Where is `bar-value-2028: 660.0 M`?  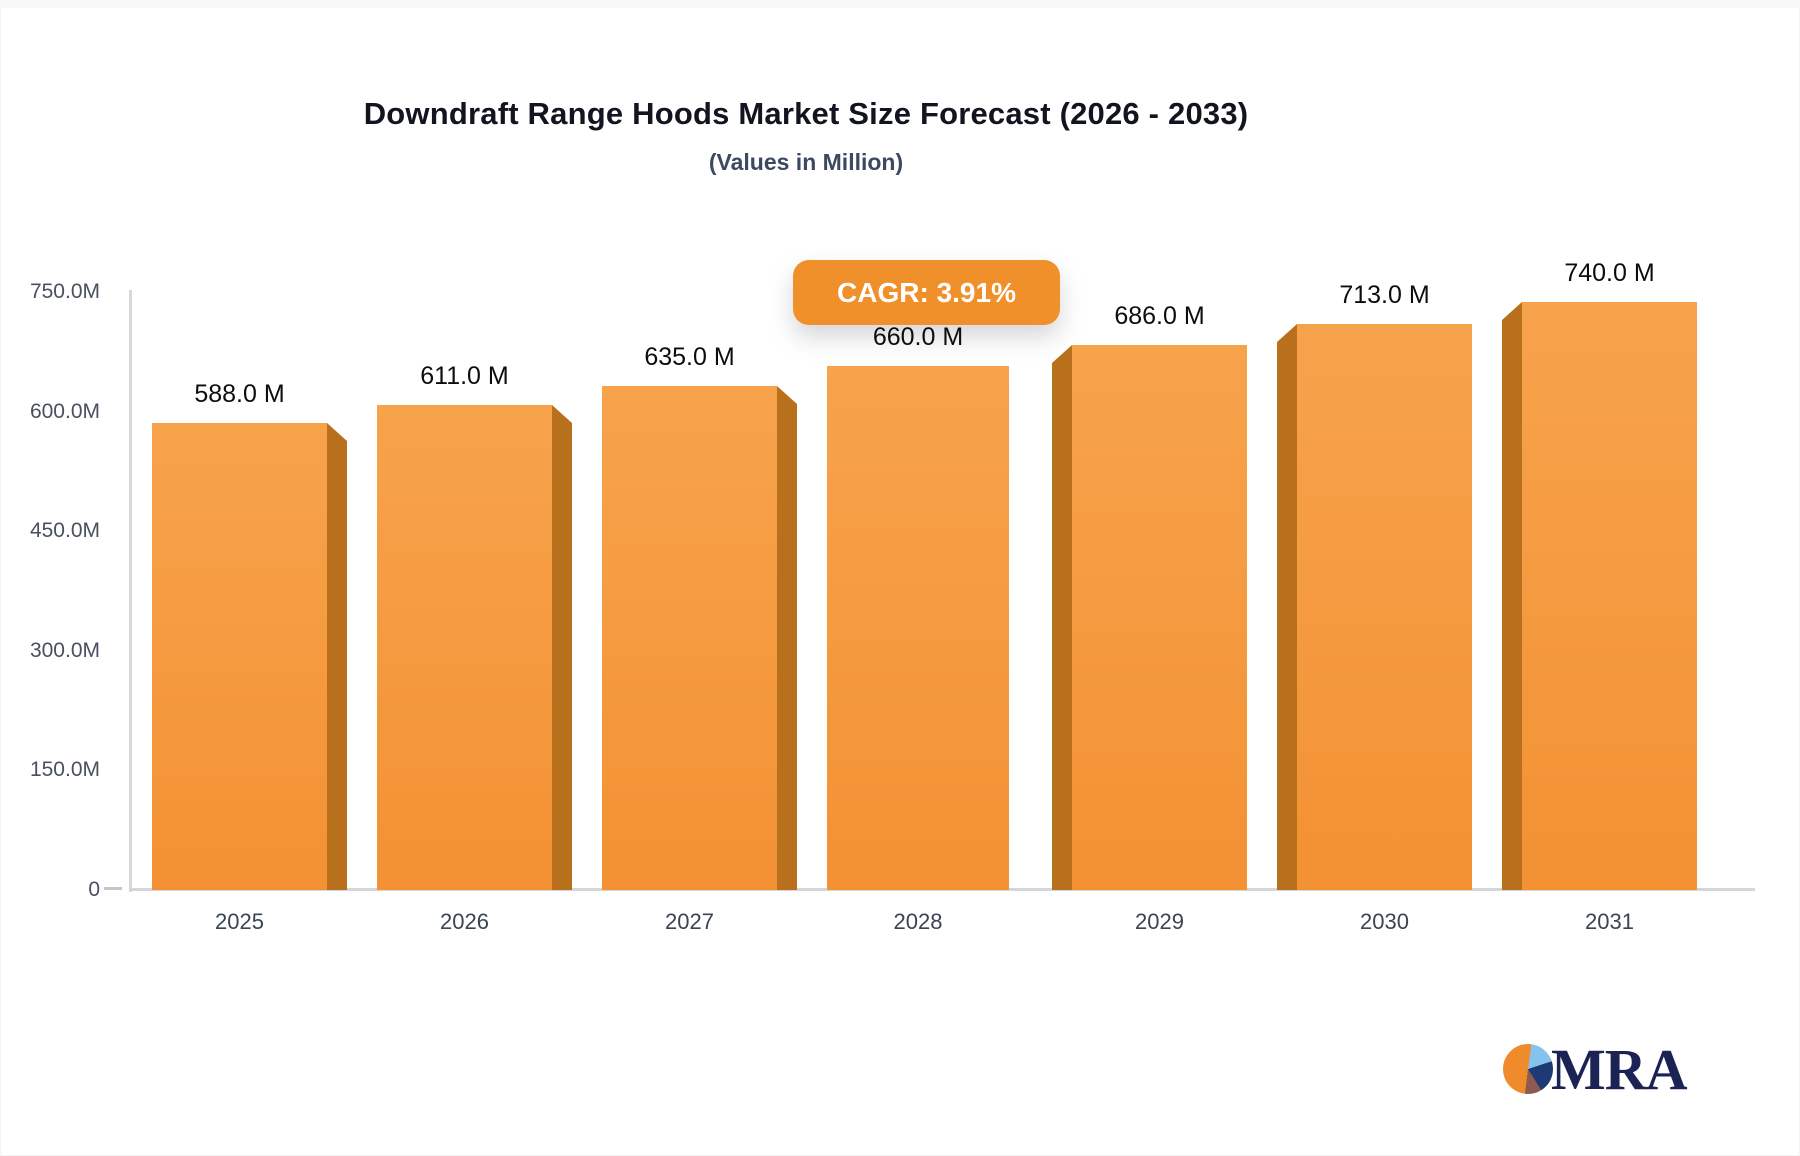 bar-value-2028: 660.0 M is located at coordinates (918, 337).